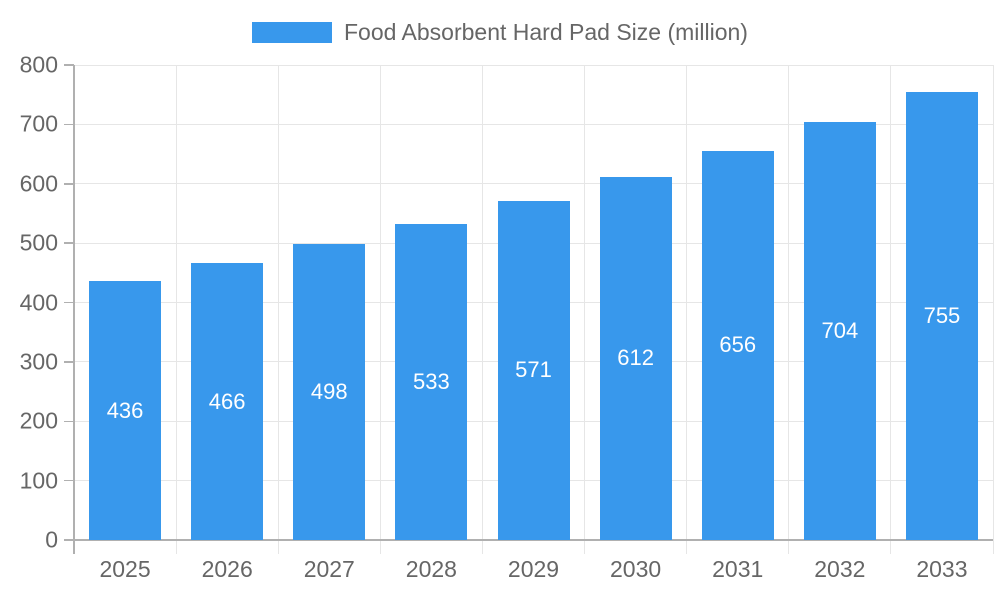  I want to click on chart-legend: Food Absorbent Hard Pad Size (million), so click(500, 32).